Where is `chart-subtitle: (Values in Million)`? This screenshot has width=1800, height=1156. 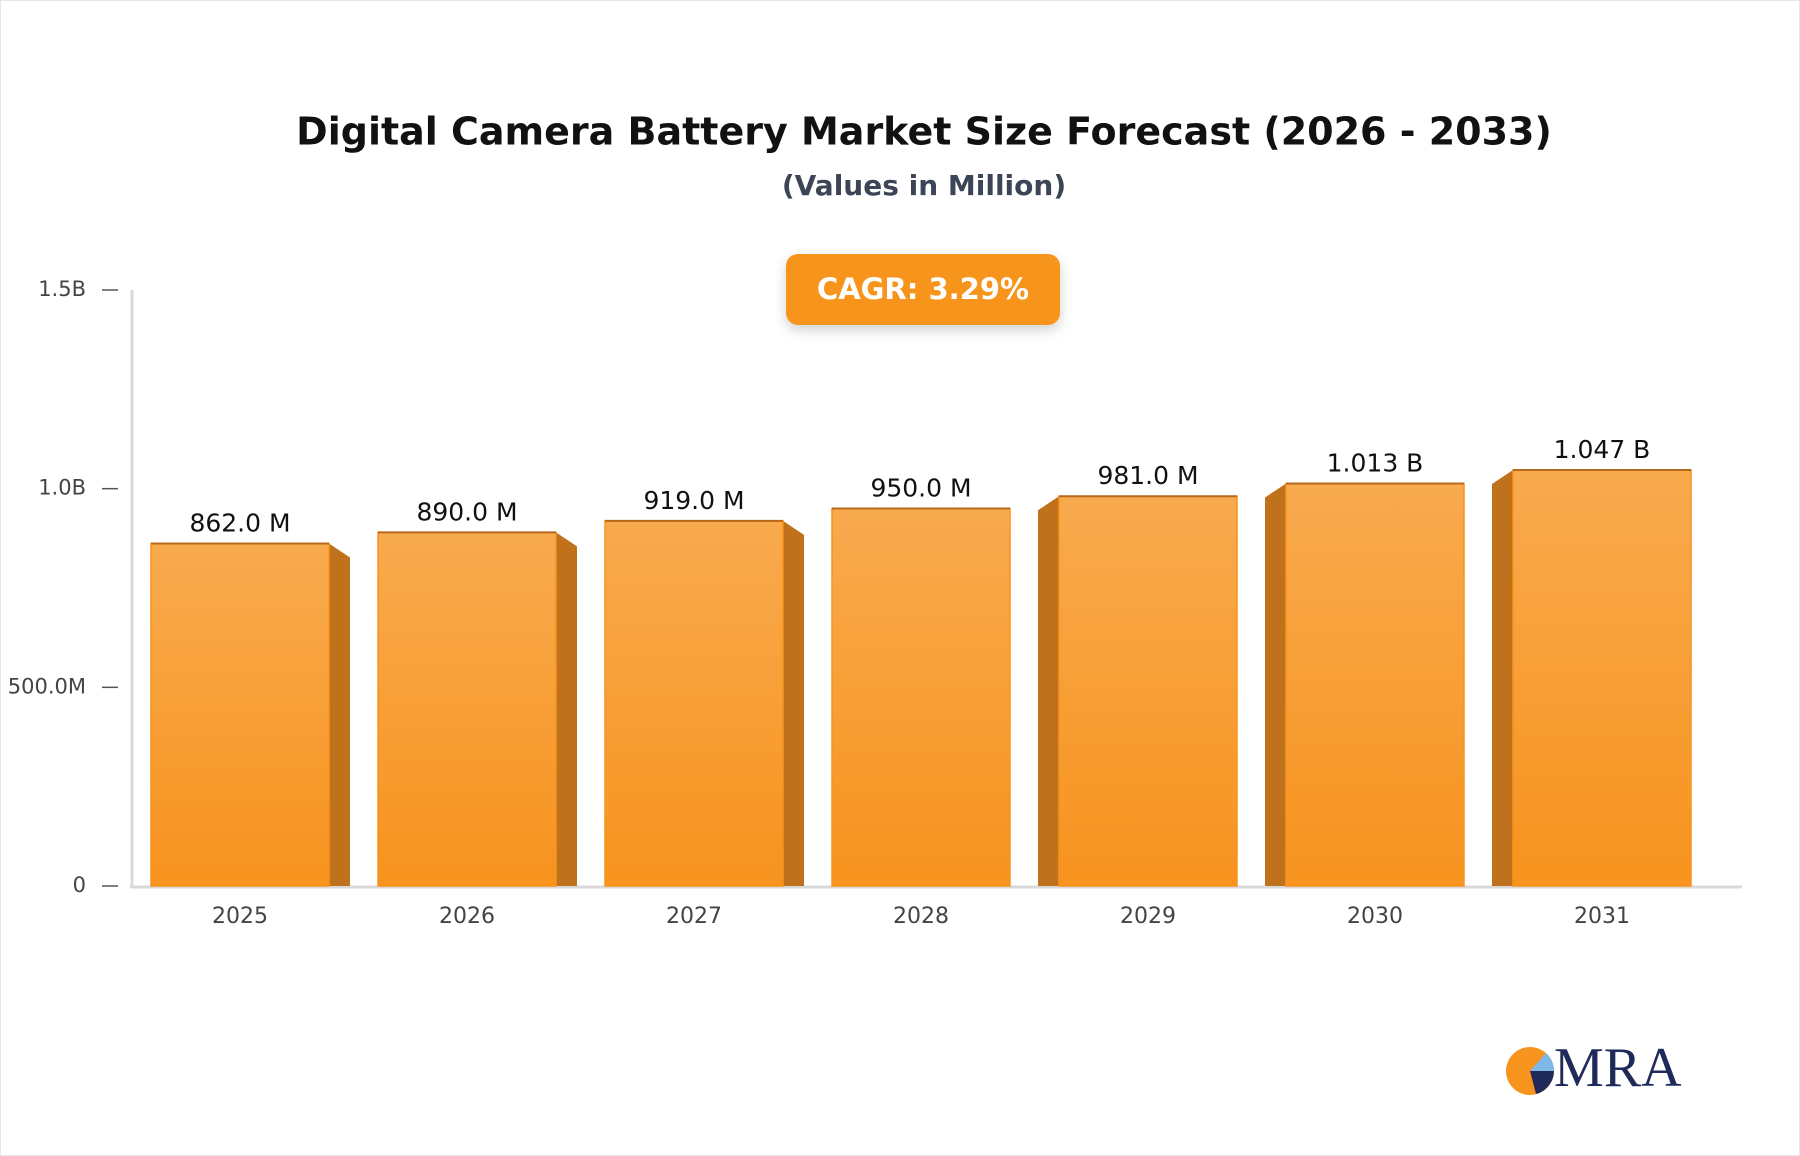
chart-subtitle: (Values in Million) is located at coordinates (924, 185).